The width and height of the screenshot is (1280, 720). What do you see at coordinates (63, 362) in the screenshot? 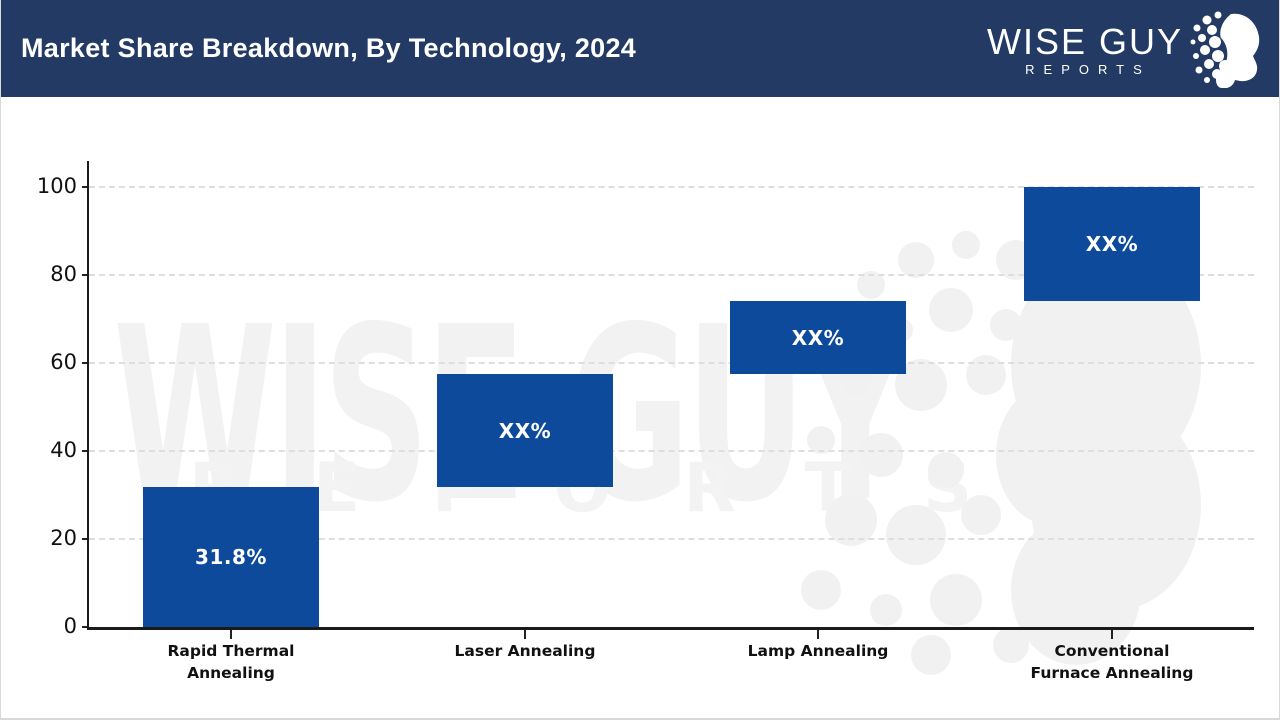
I see `y-tick-label: 60` at bounding box center [63, 362].